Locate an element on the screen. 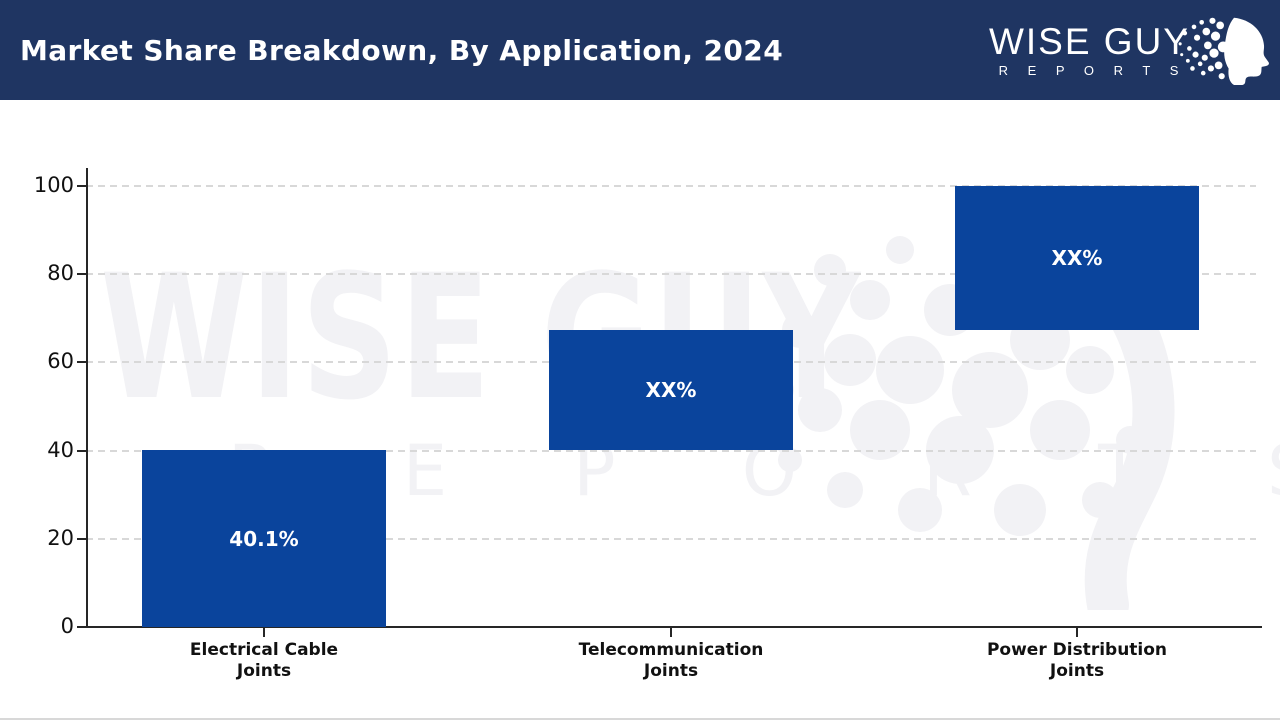 The width and height of the screenshot is (1280, 720). x-category-label-line: Electrical Cable is located at coordinates (264, 650).